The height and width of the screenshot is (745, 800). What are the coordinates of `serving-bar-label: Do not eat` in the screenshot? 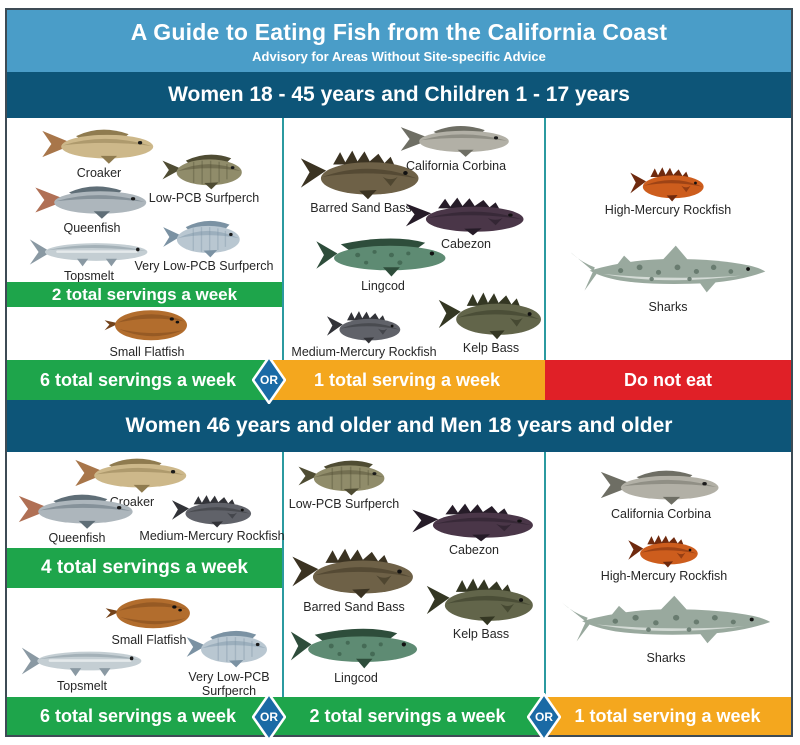 It's located at (668, 379).